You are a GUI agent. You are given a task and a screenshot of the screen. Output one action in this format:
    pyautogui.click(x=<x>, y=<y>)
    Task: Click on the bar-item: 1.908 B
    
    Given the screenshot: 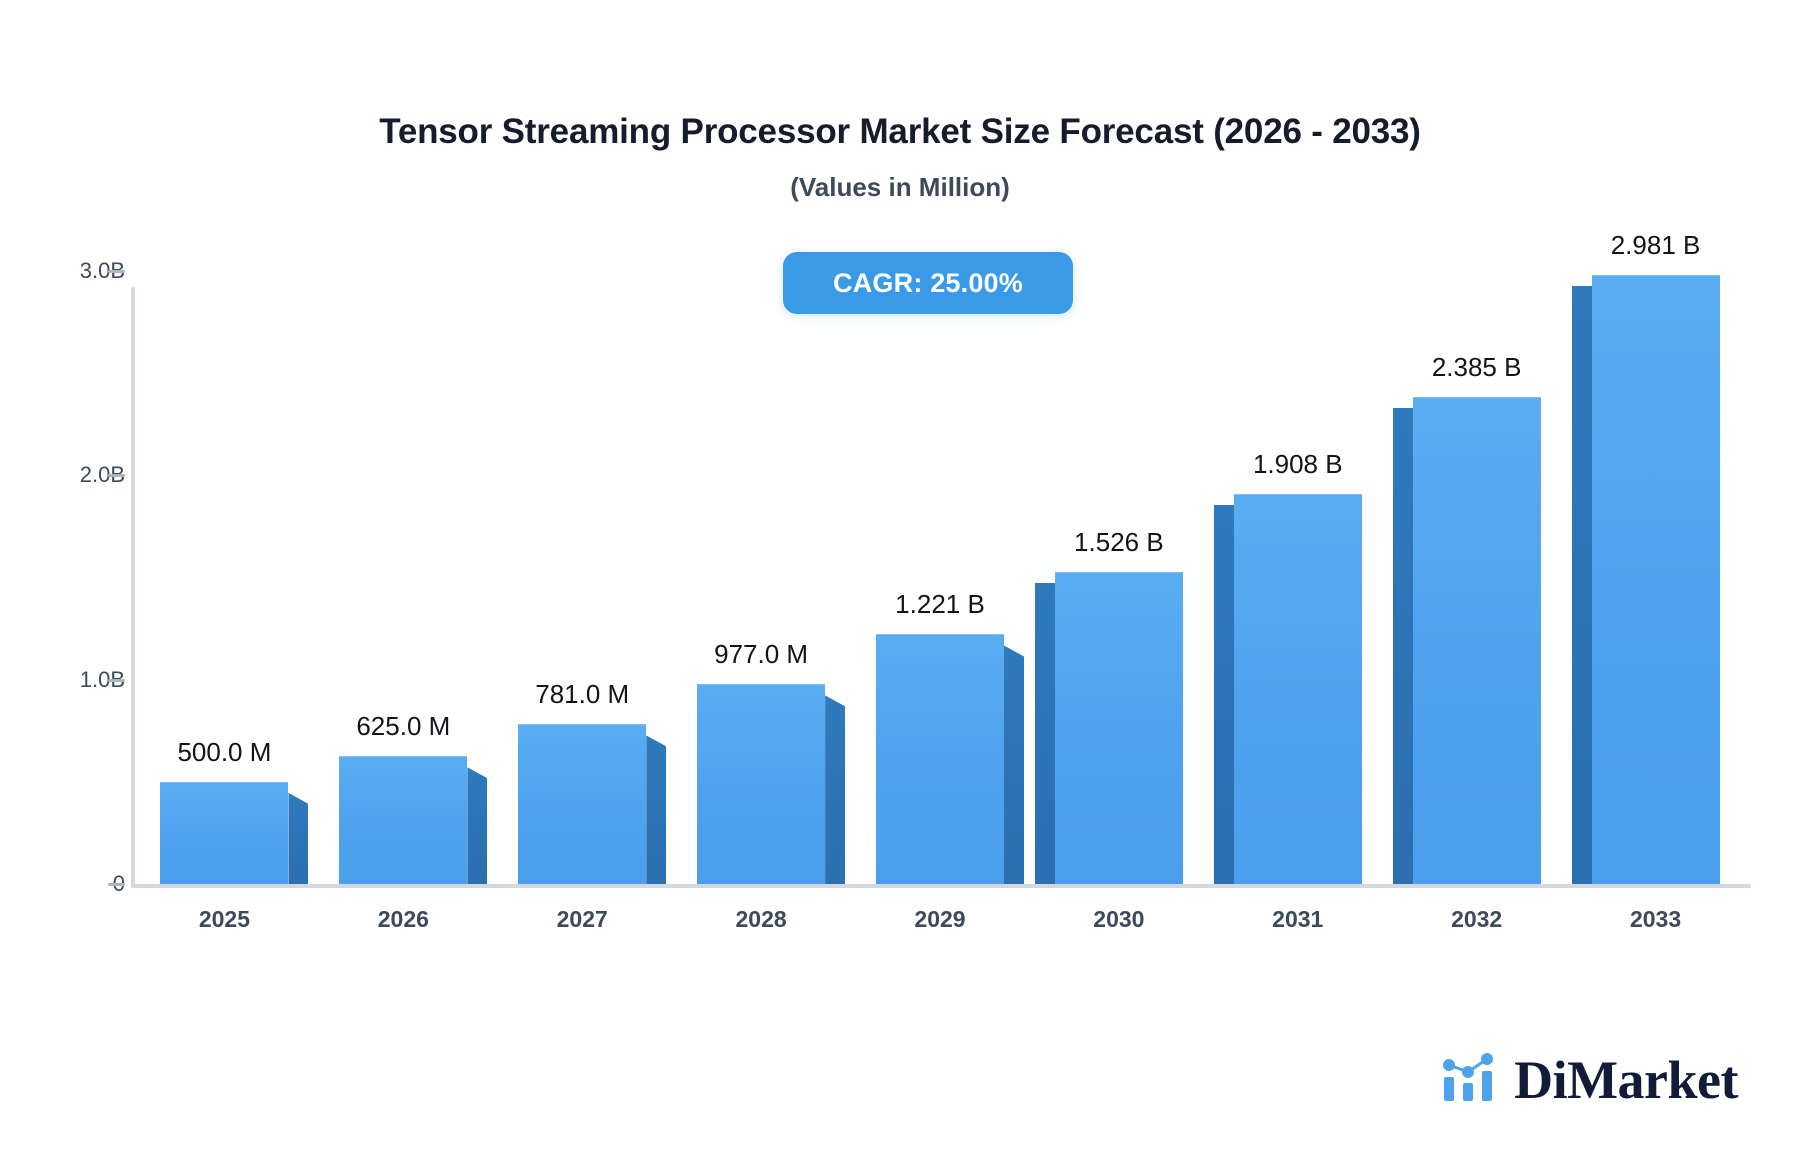 What is the action you would take?
    pyautogui.click(x=1287, y=557)
    